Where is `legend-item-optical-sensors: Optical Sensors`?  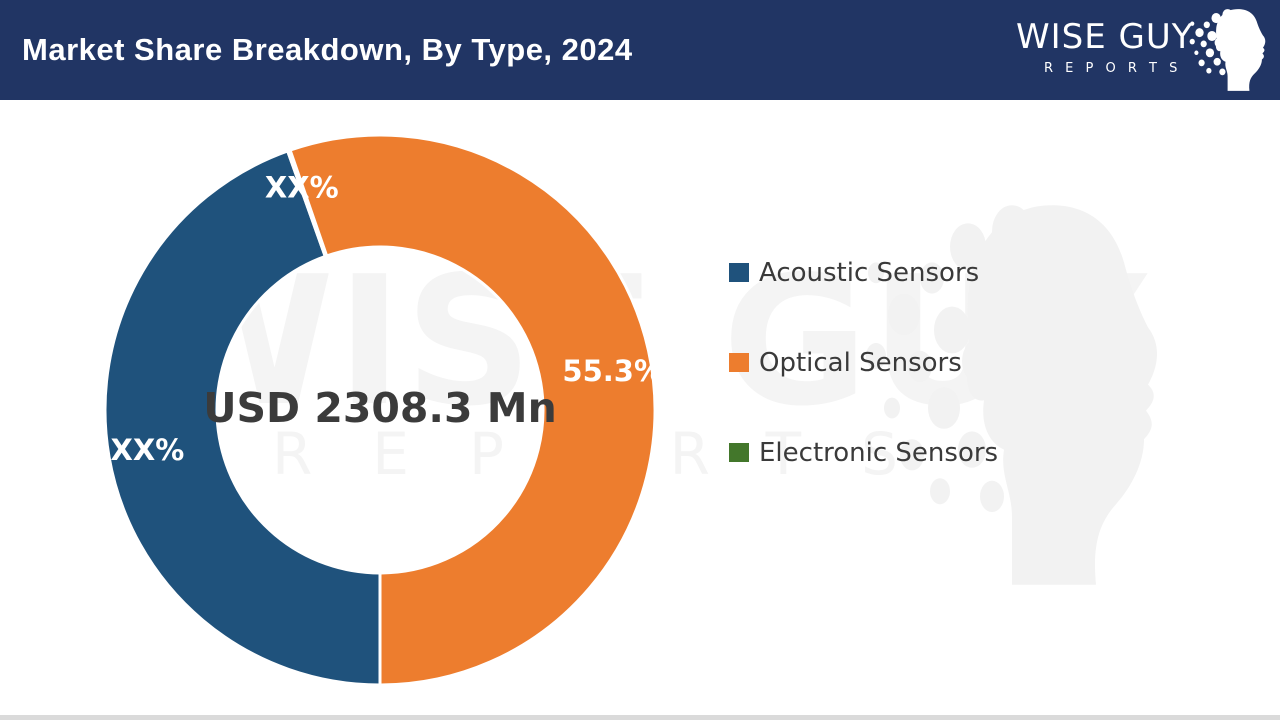 legend-item-optical-sensors: Optical Sensors is located at coordinates (863, 362).